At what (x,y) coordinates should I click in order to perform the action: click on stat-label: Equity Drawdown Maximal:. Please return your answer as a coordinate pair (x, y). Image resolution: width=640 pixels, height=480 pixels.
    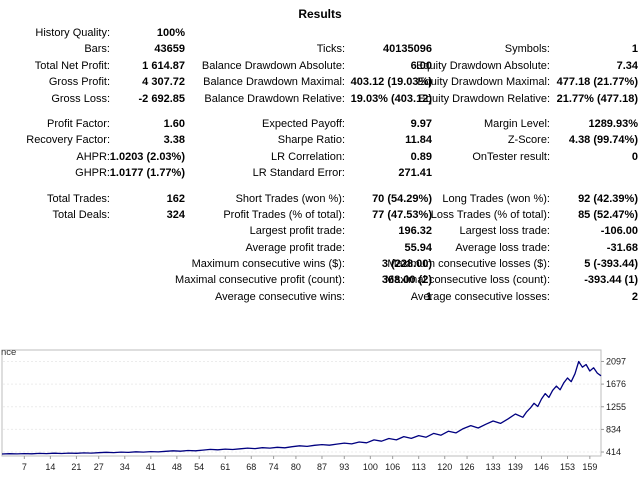
    Looking at the image, I should click on (483, 82).